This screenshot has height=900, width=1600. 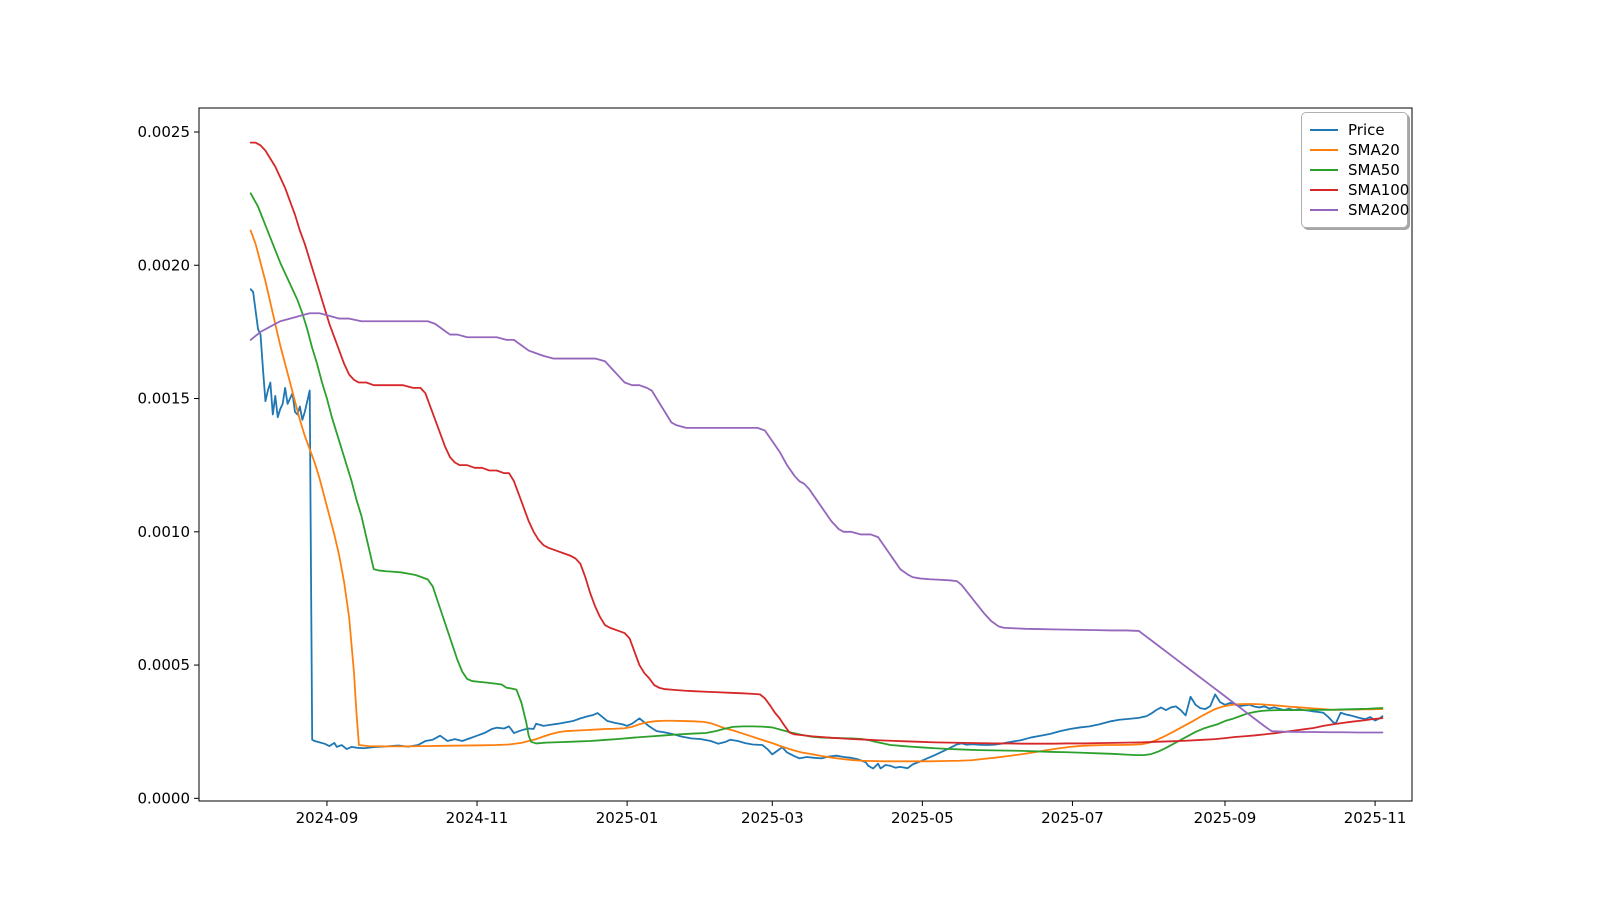 I want to click on y-axis-tick-label: 0.0010, so click(x=164, y=532).